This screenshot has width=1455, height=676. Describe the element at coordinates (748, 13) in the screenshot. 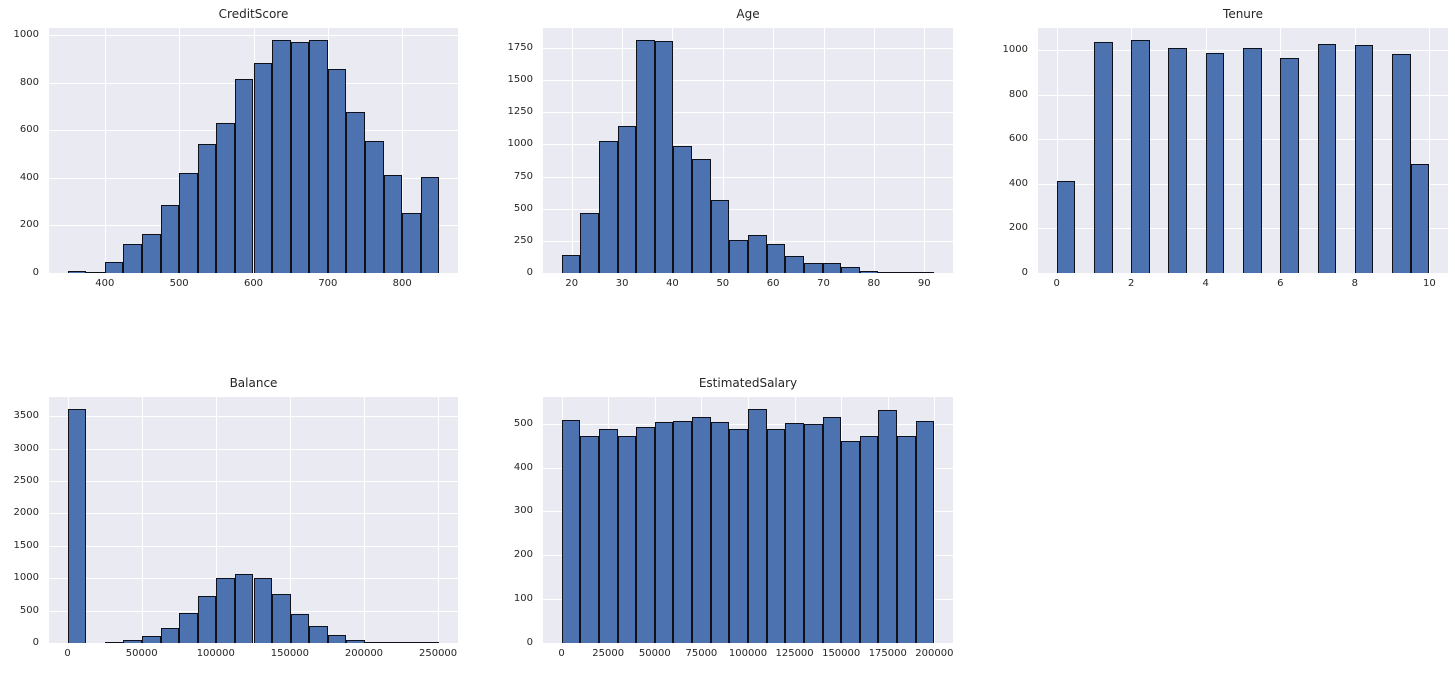

I see `chart-title: Age` at that location.